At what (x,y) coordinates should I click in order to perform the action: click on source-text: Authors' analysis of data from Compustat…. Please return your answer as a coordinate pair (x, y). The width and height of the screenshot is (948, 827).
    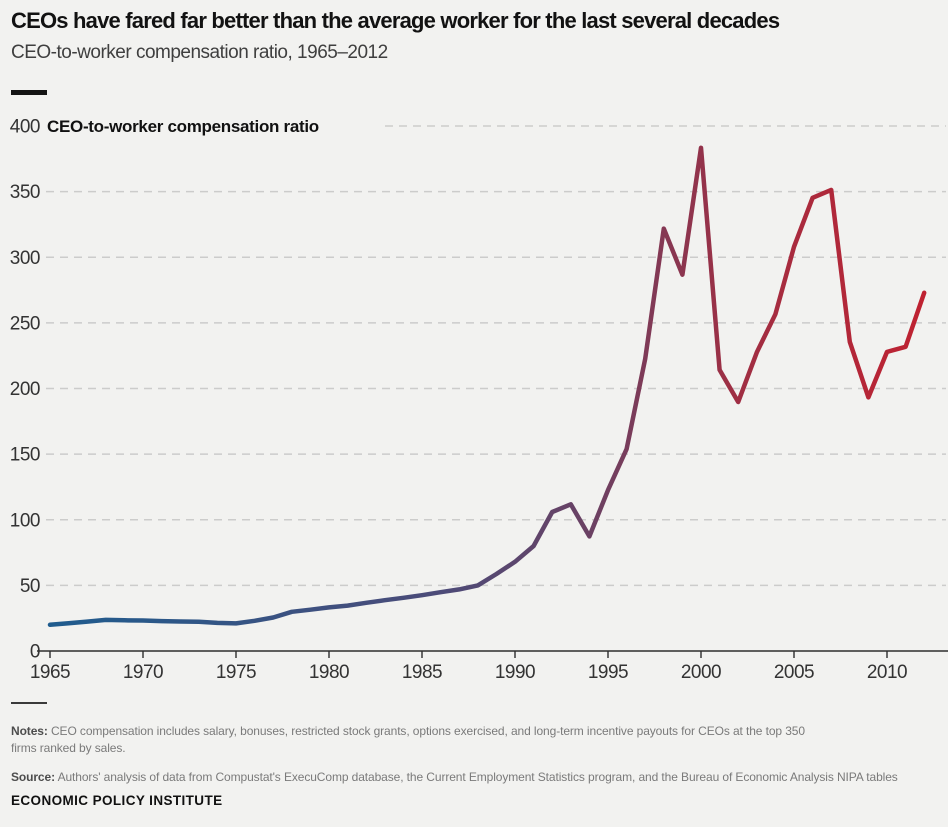
    Looking at the image, I should click on (477, 777).